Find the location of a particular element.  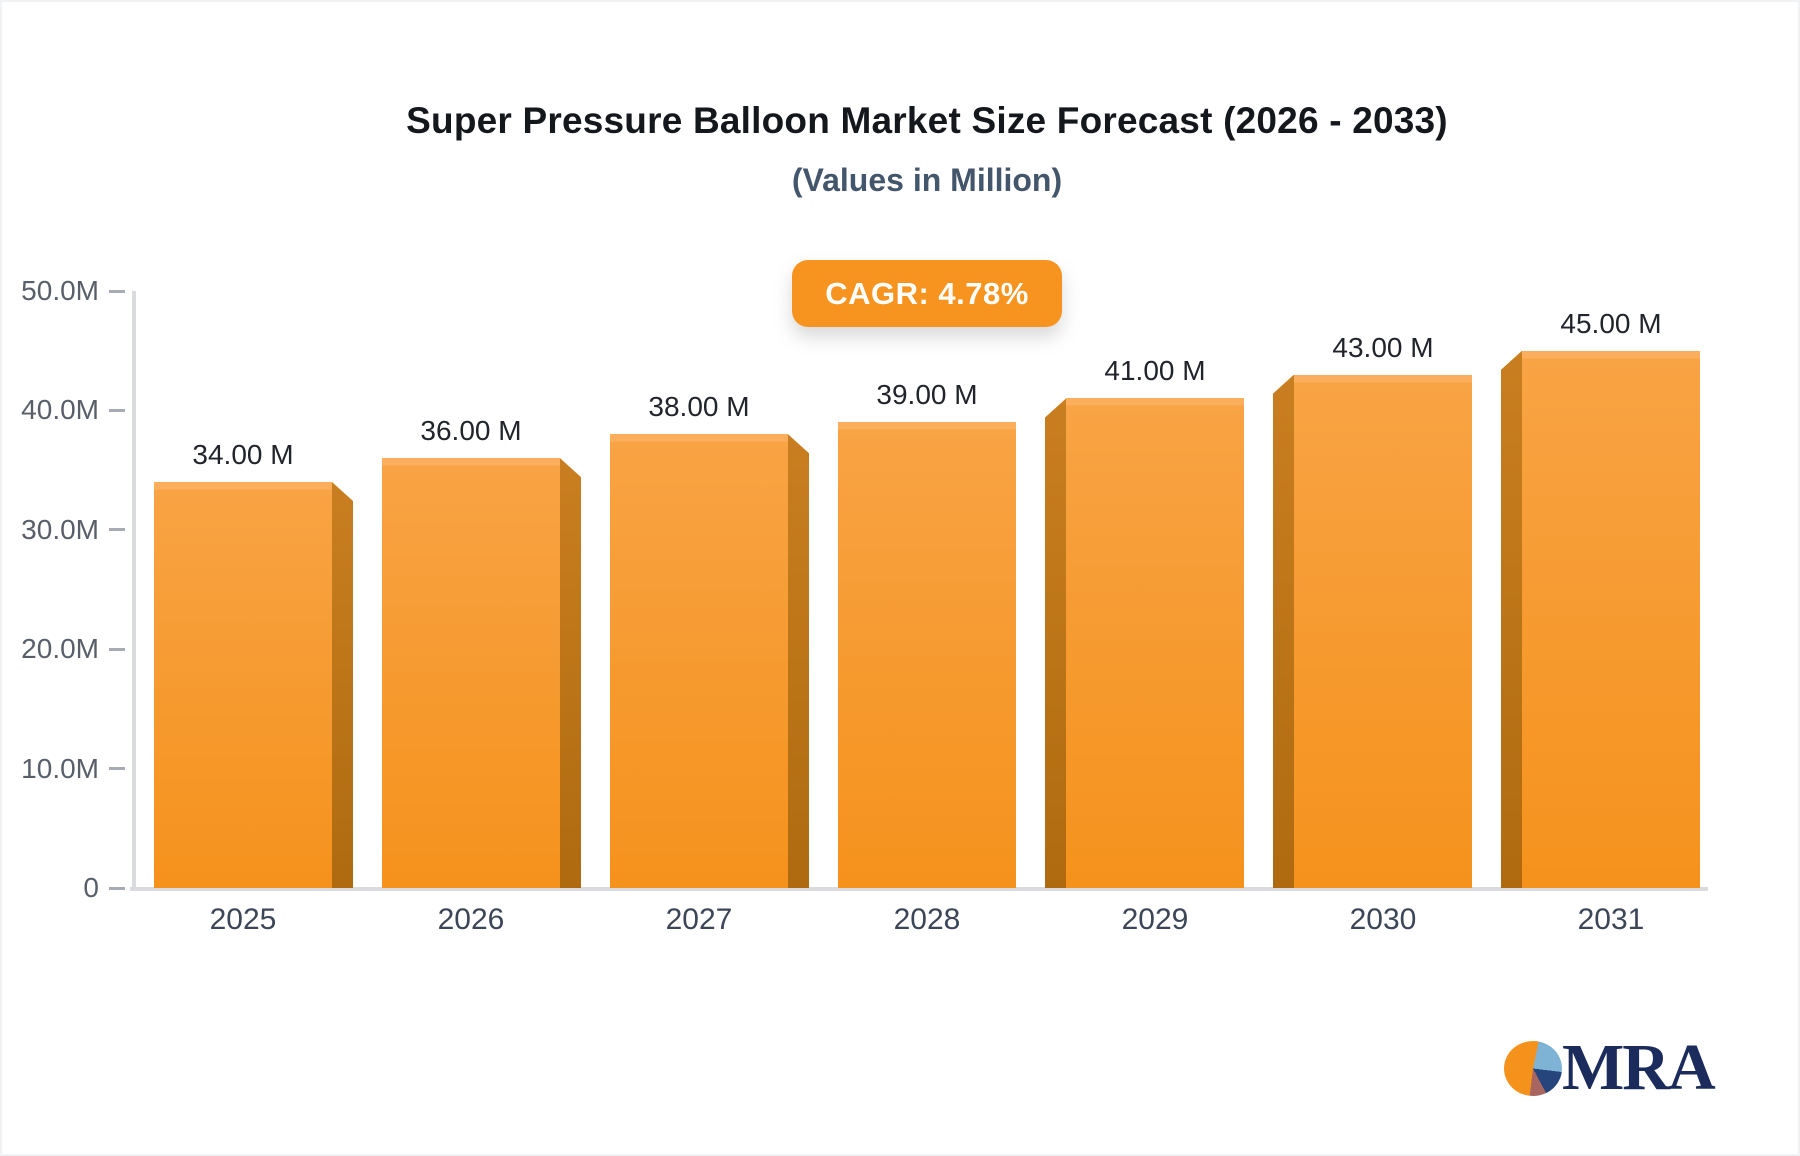

bar-value-label: 41.00 M is located at coordinates (1155, 371).